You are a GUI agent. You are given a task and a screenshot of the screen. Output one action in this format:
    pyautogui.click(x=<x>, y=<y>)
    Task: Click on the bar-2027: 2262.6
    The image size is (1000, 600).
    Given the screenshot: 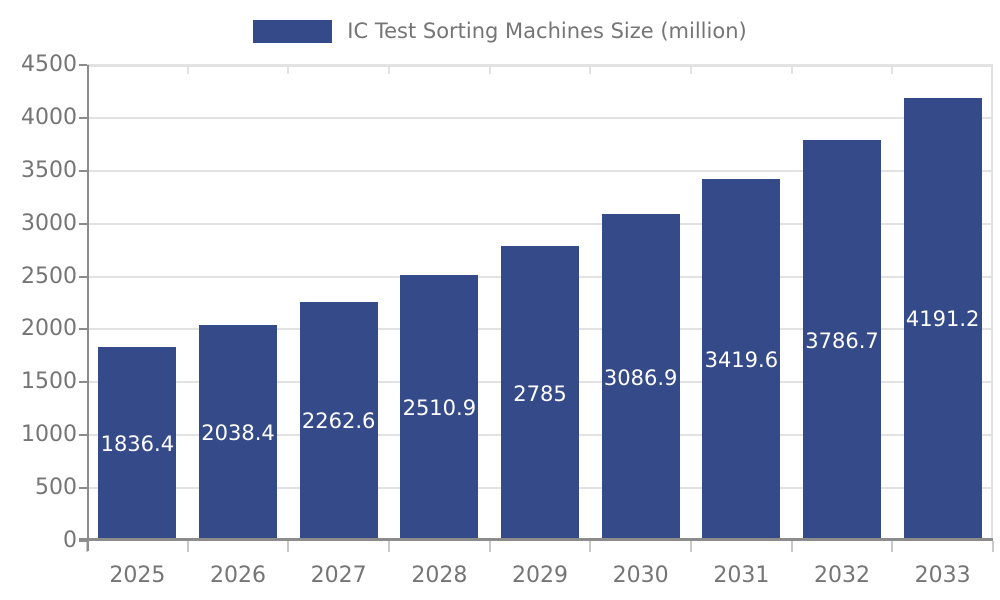 What is the action you would take?
    pyautogui.click(x=338, y=421)
    